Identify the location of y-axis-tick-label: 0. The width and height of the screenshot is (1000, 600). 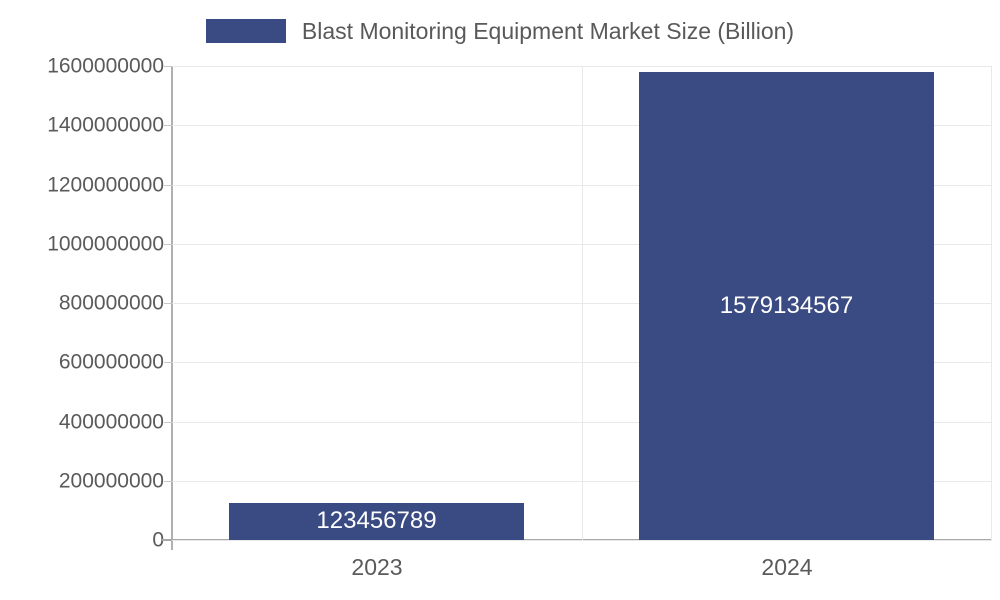
(158, 540).